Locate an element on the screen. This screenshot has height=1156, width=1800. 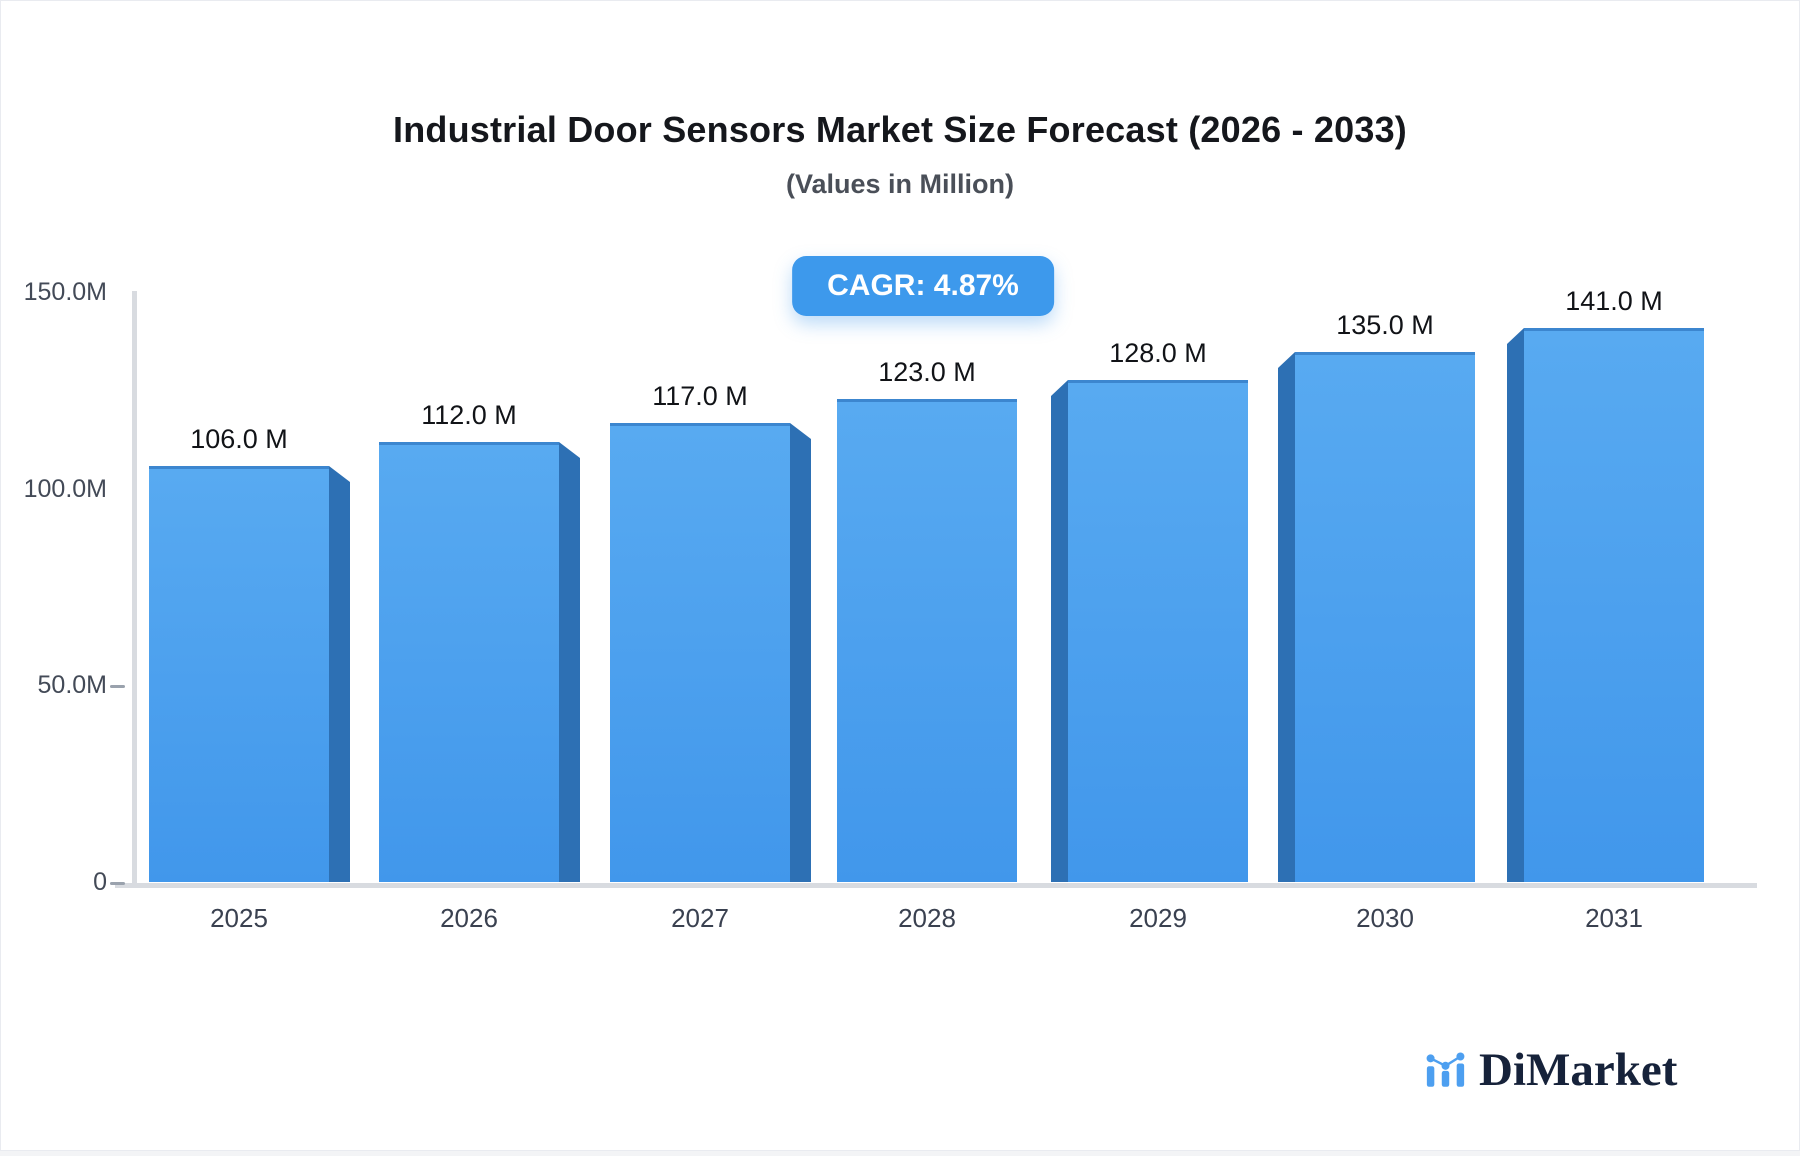
x-axis-label-2029: 2029 is located at coordinates (1158, 918).